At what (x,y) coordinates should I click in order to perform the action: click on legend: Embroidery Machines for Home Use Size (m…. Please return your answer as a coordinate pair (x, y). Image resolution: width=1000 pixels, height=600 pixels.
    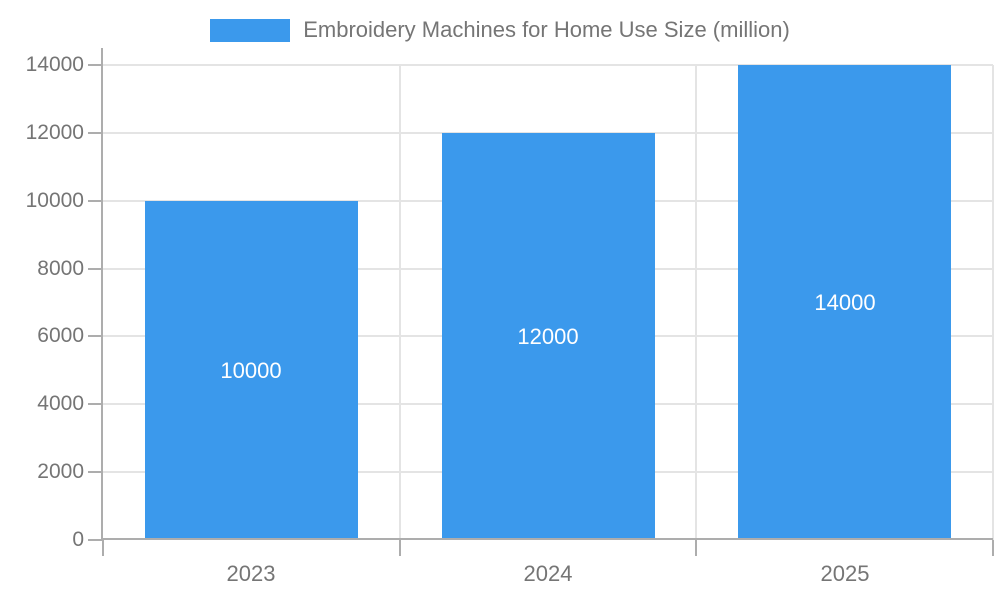
    Looking at the image, I should click on (500, 30).